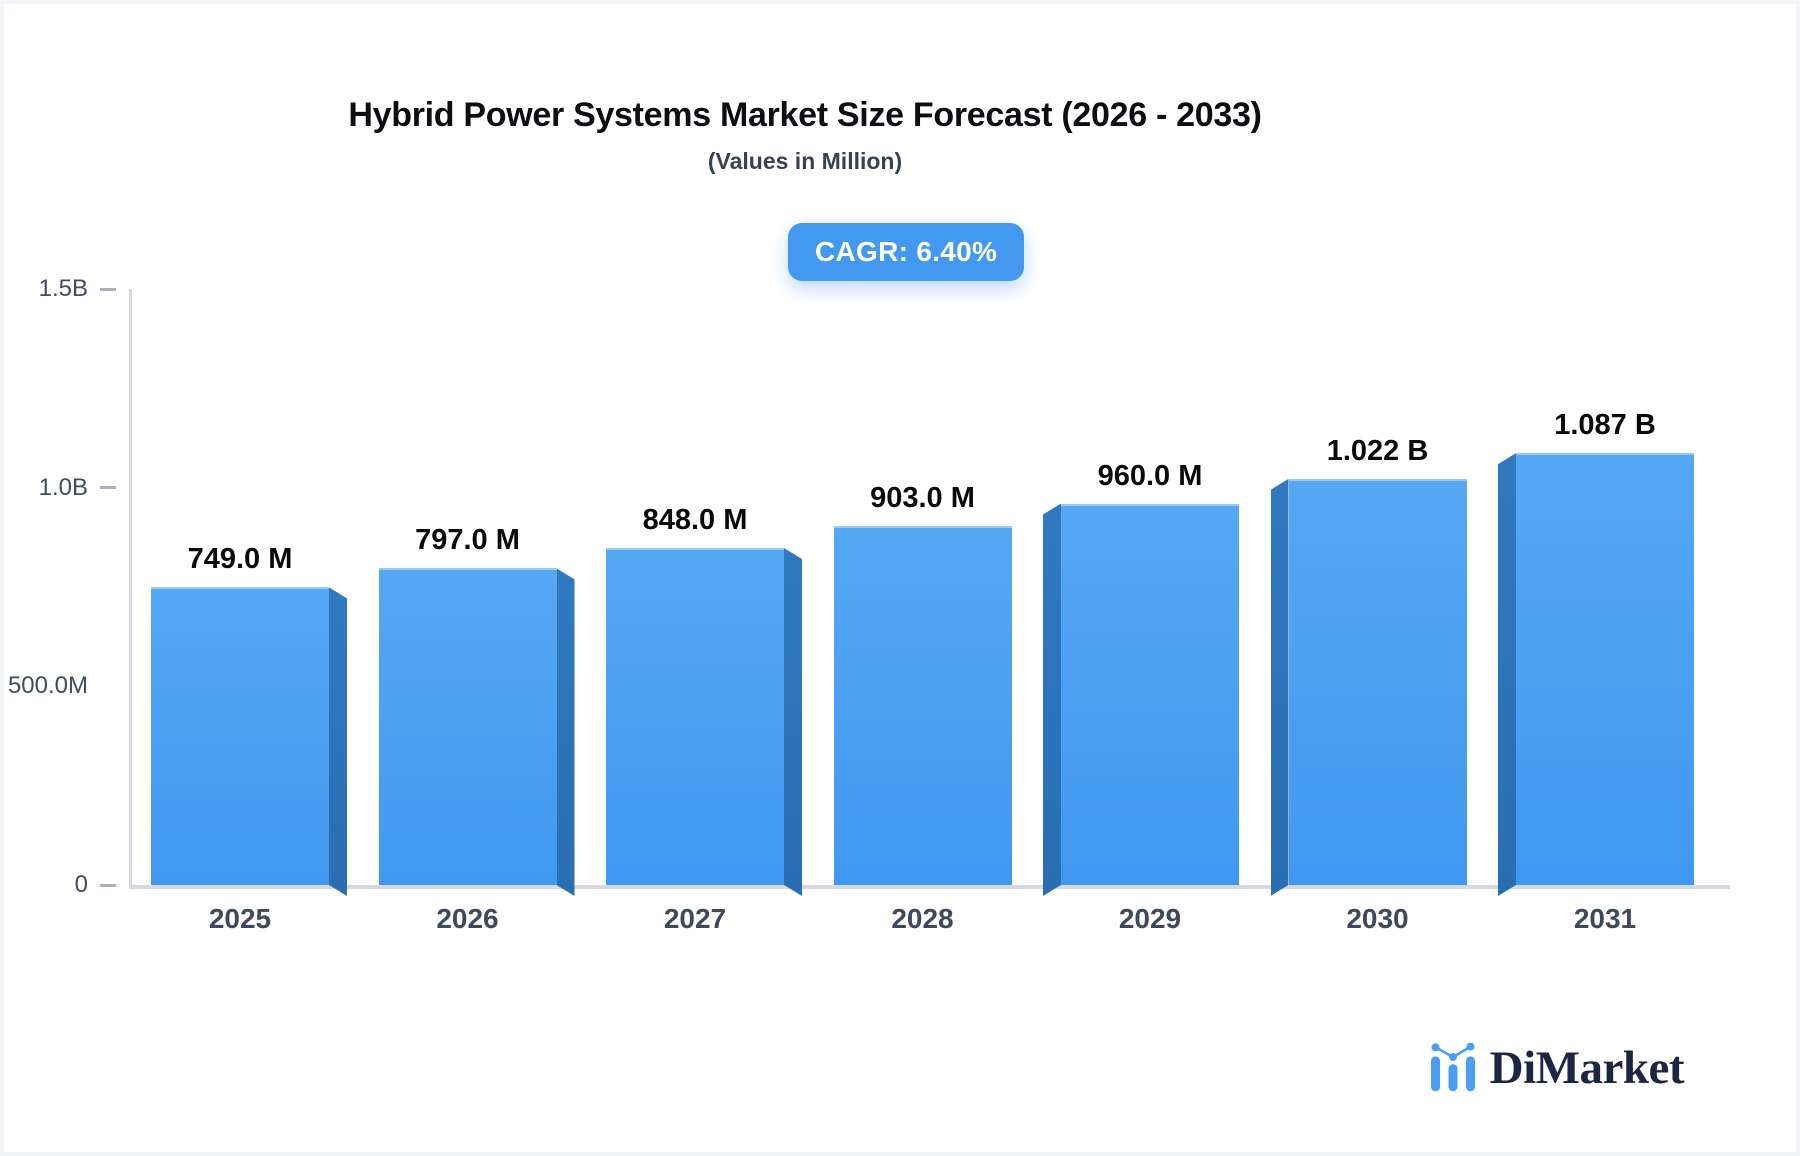 The image size is (1800, 1156). What do you see at coordinates (695, 520) in the screenshot?
I see `bar-value-label: 848.0 M` at bounding box center [695, 520].